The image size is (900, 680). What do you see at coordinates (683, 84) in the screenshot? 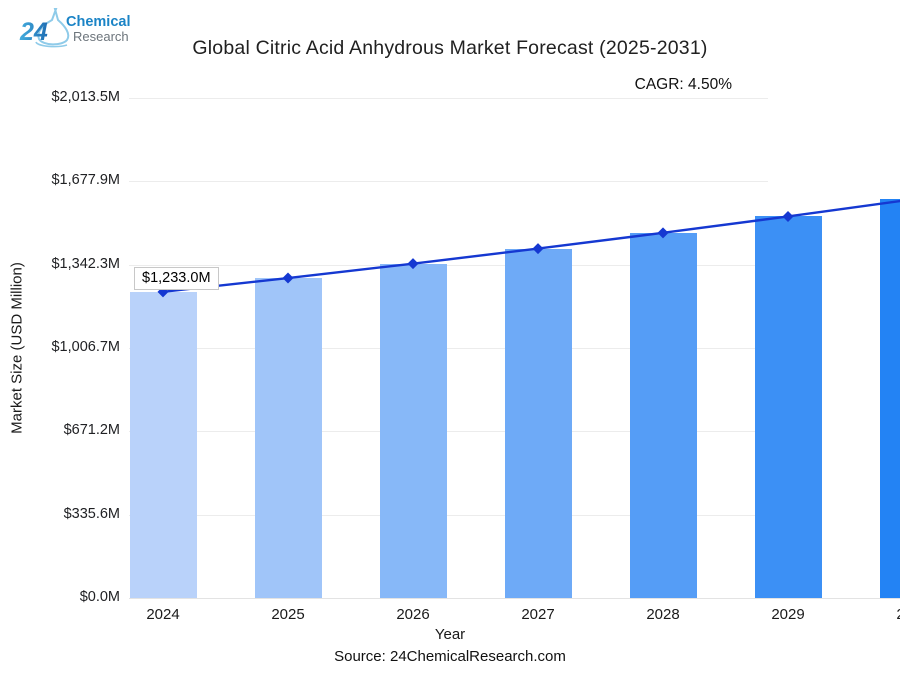
I see `cagr-label: CAGR: 4.50%` at bounding box center [683, 84].